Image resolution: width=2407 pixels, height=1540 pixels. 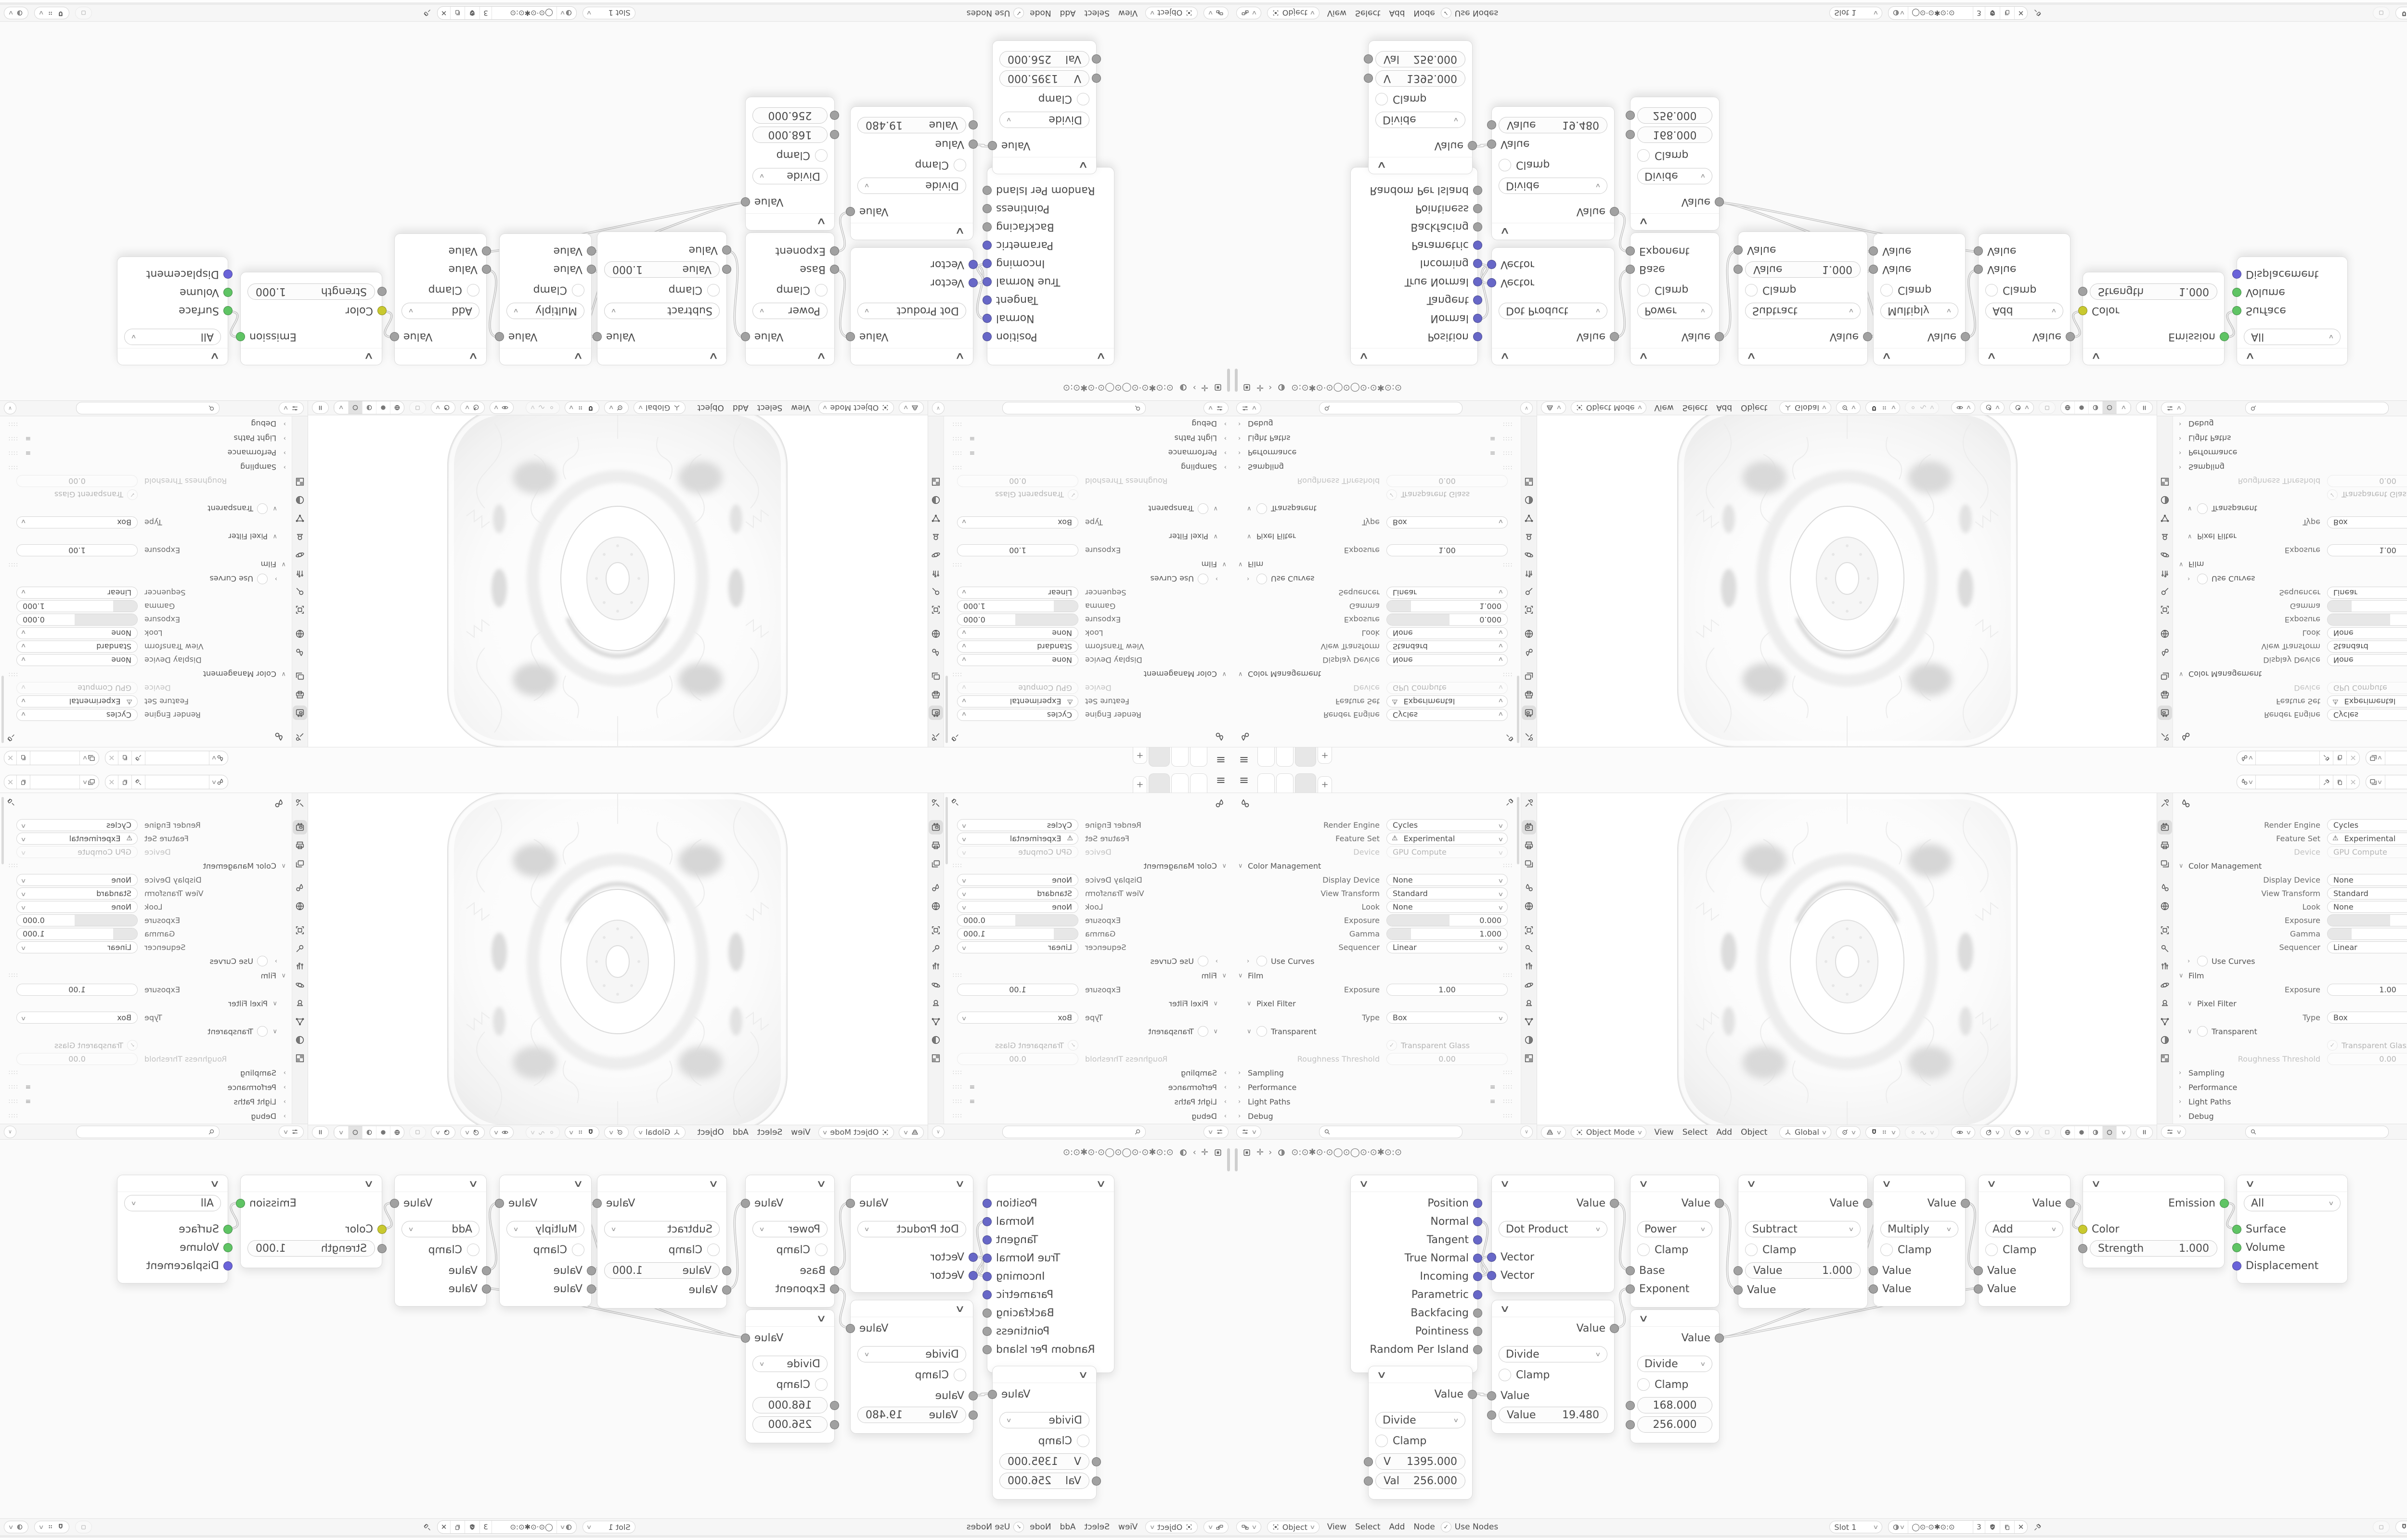 What do you see at coordinates (11, 737) in the screenshot?
I see `properties-pin-button` at bounding box center [11, 737].